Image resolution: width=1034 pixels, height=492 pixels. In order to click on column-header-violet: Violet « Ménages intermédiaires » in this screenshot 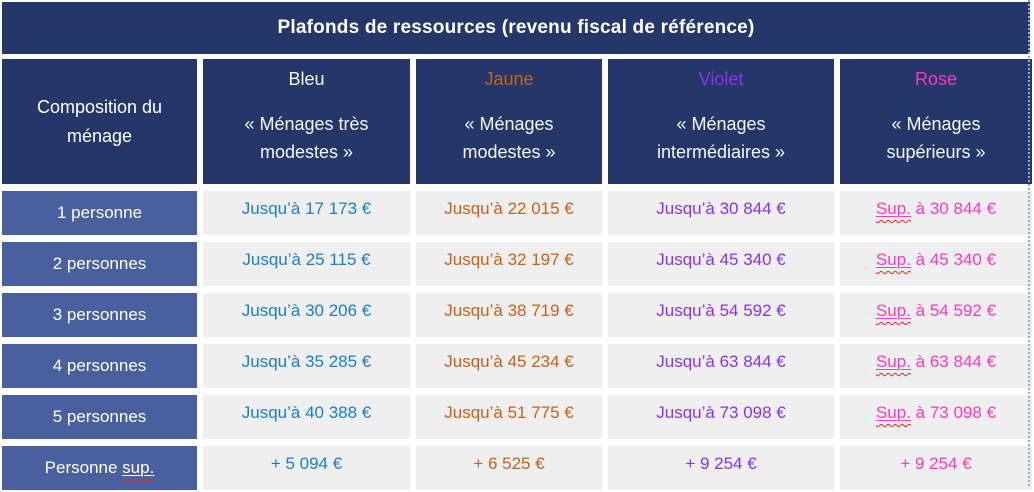, I will do `click(721, 121)`.